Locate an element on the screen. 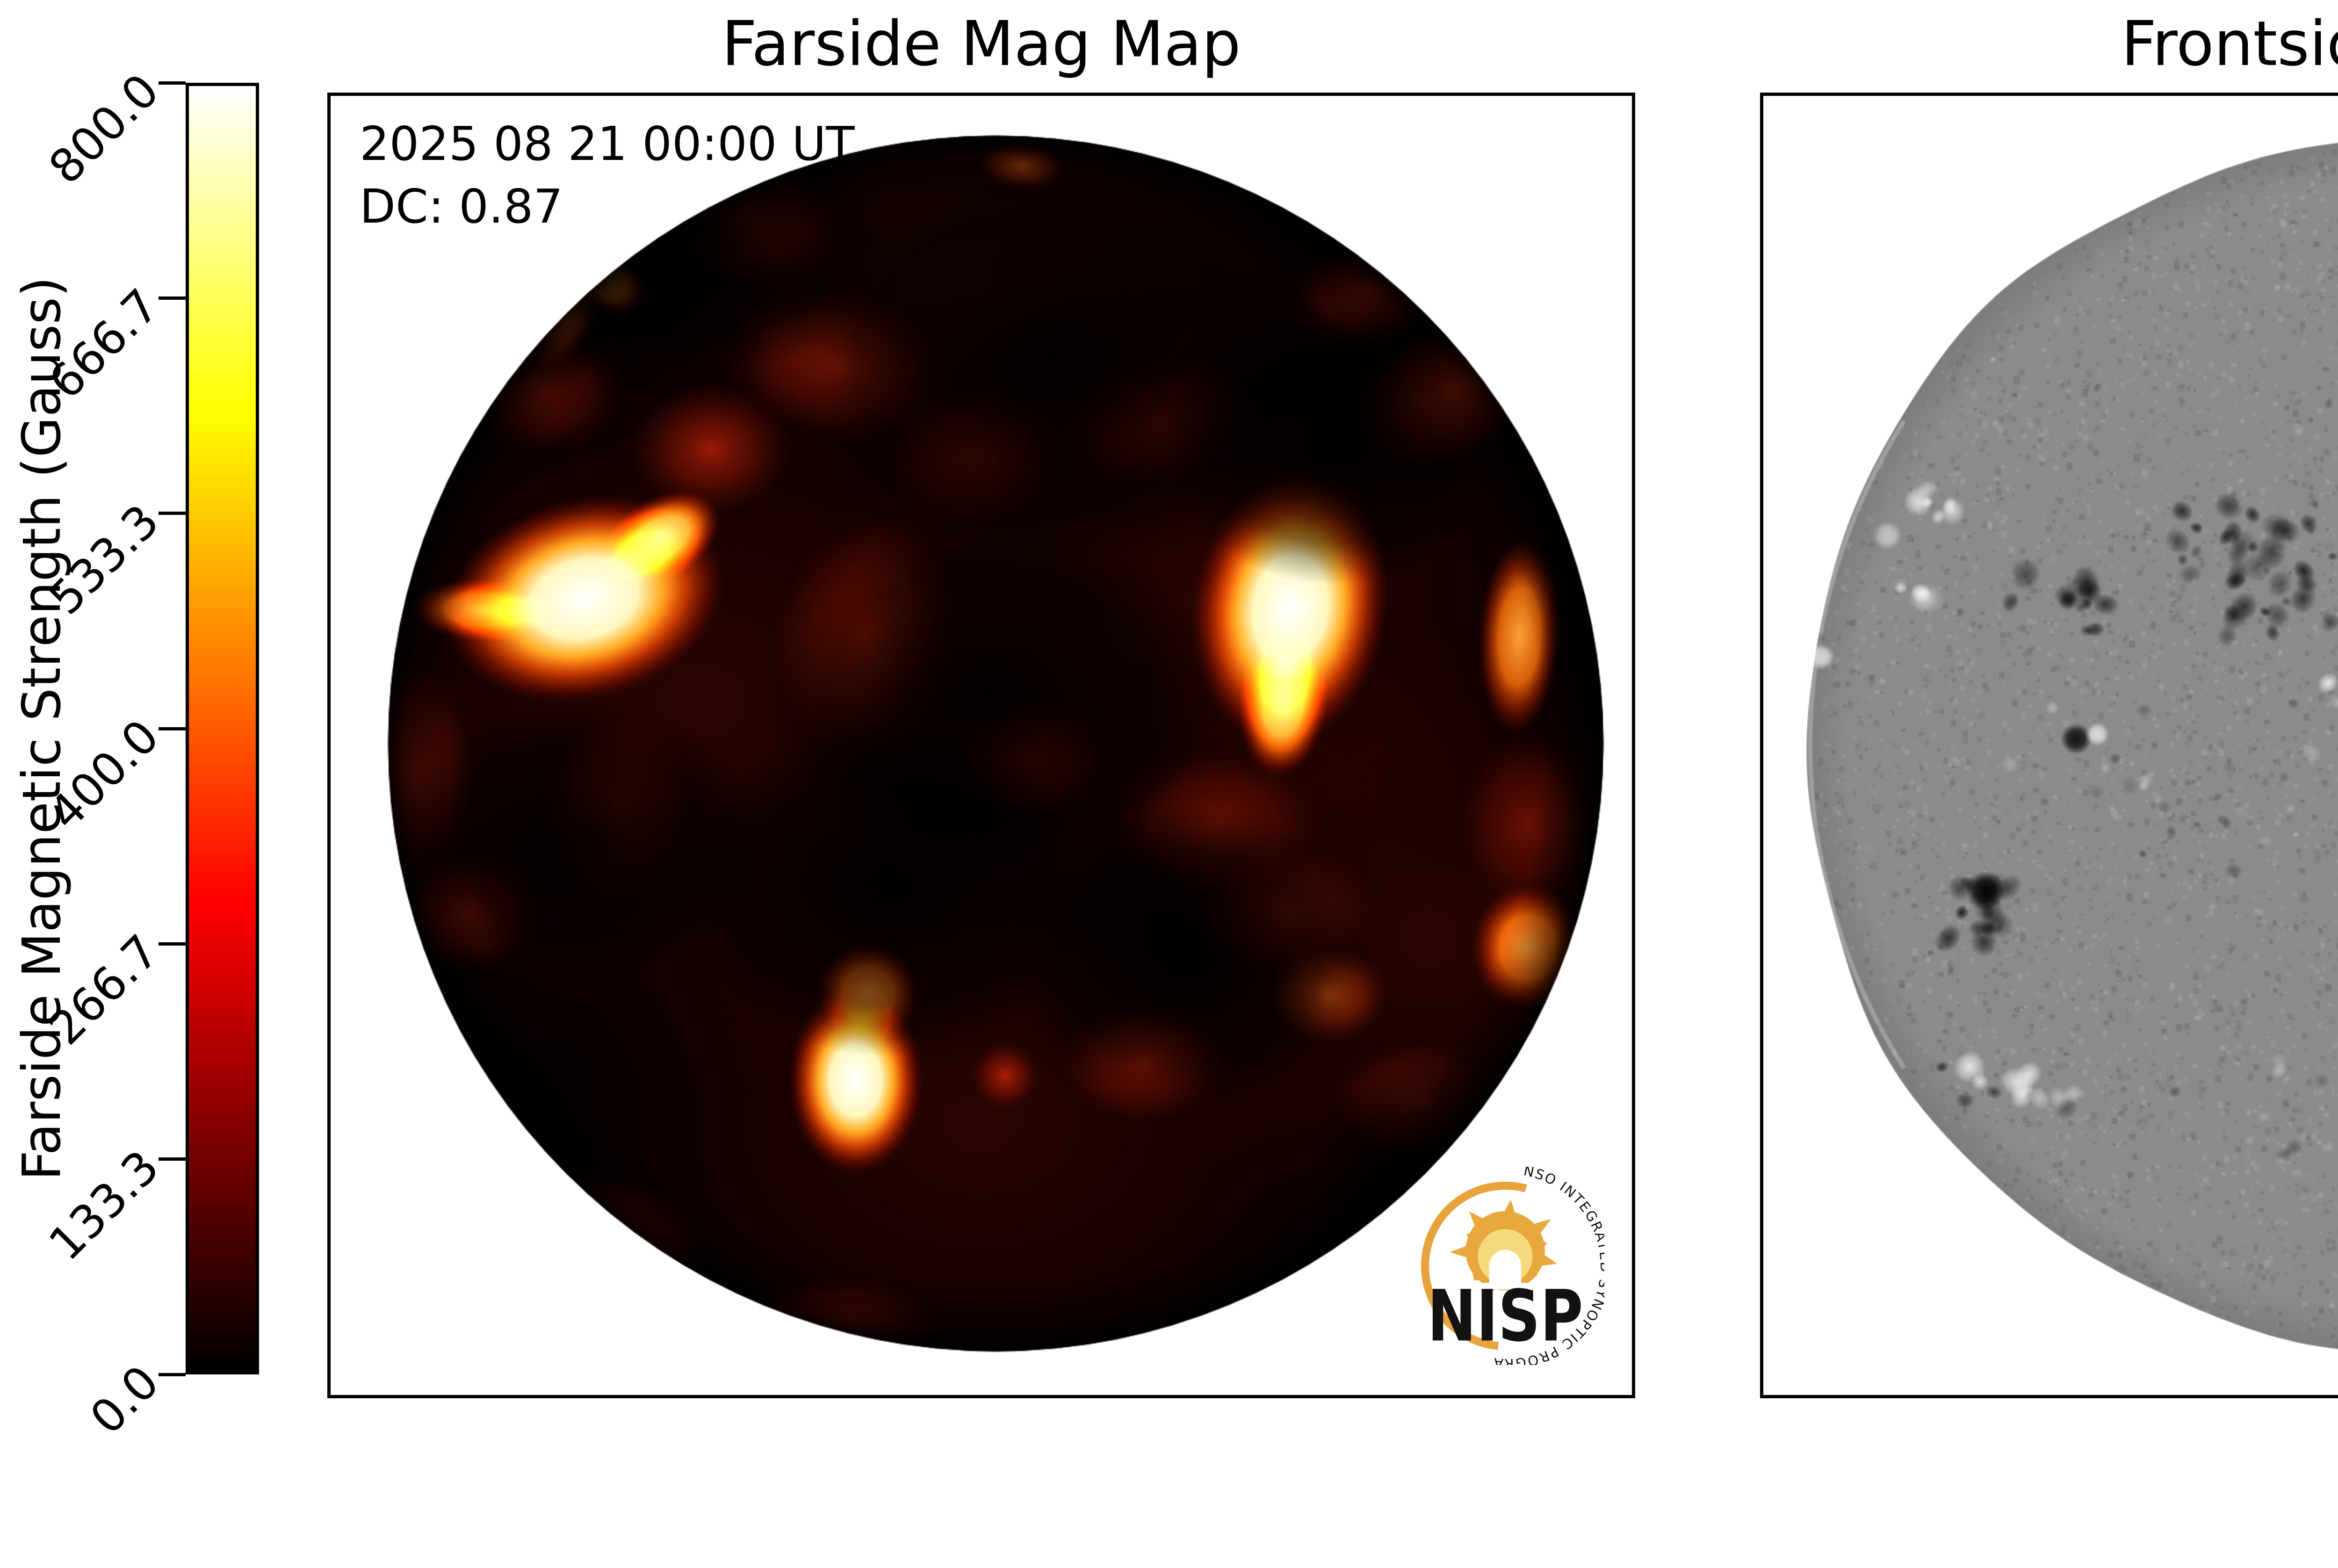 The width and height of the screenshot is (2338, 1568). farside-datetime: 2025 08 21 00:00 UT is located at coordinates (608, 143).